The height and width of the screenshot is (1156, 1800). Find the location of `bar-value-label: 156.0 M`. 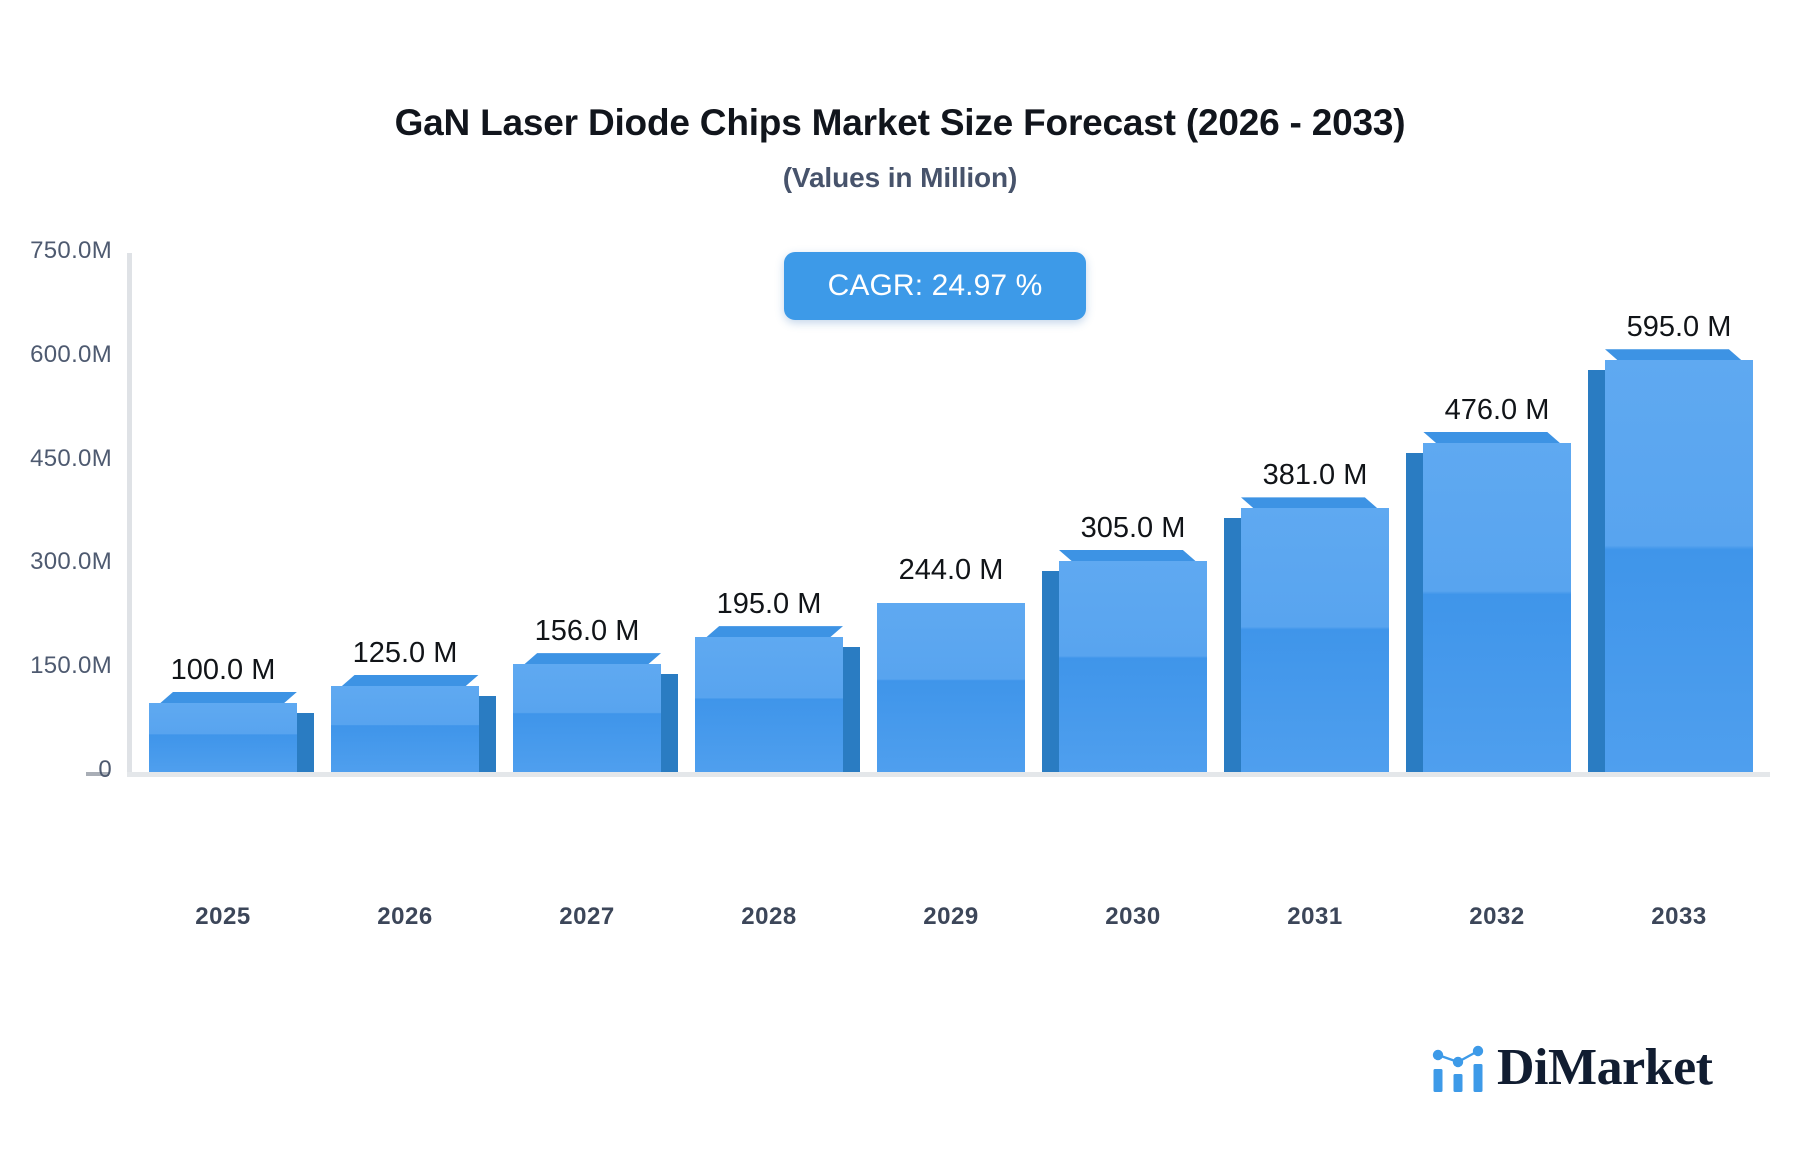

bar-value-label: 156.0 M is located at coordinates (587, 631).